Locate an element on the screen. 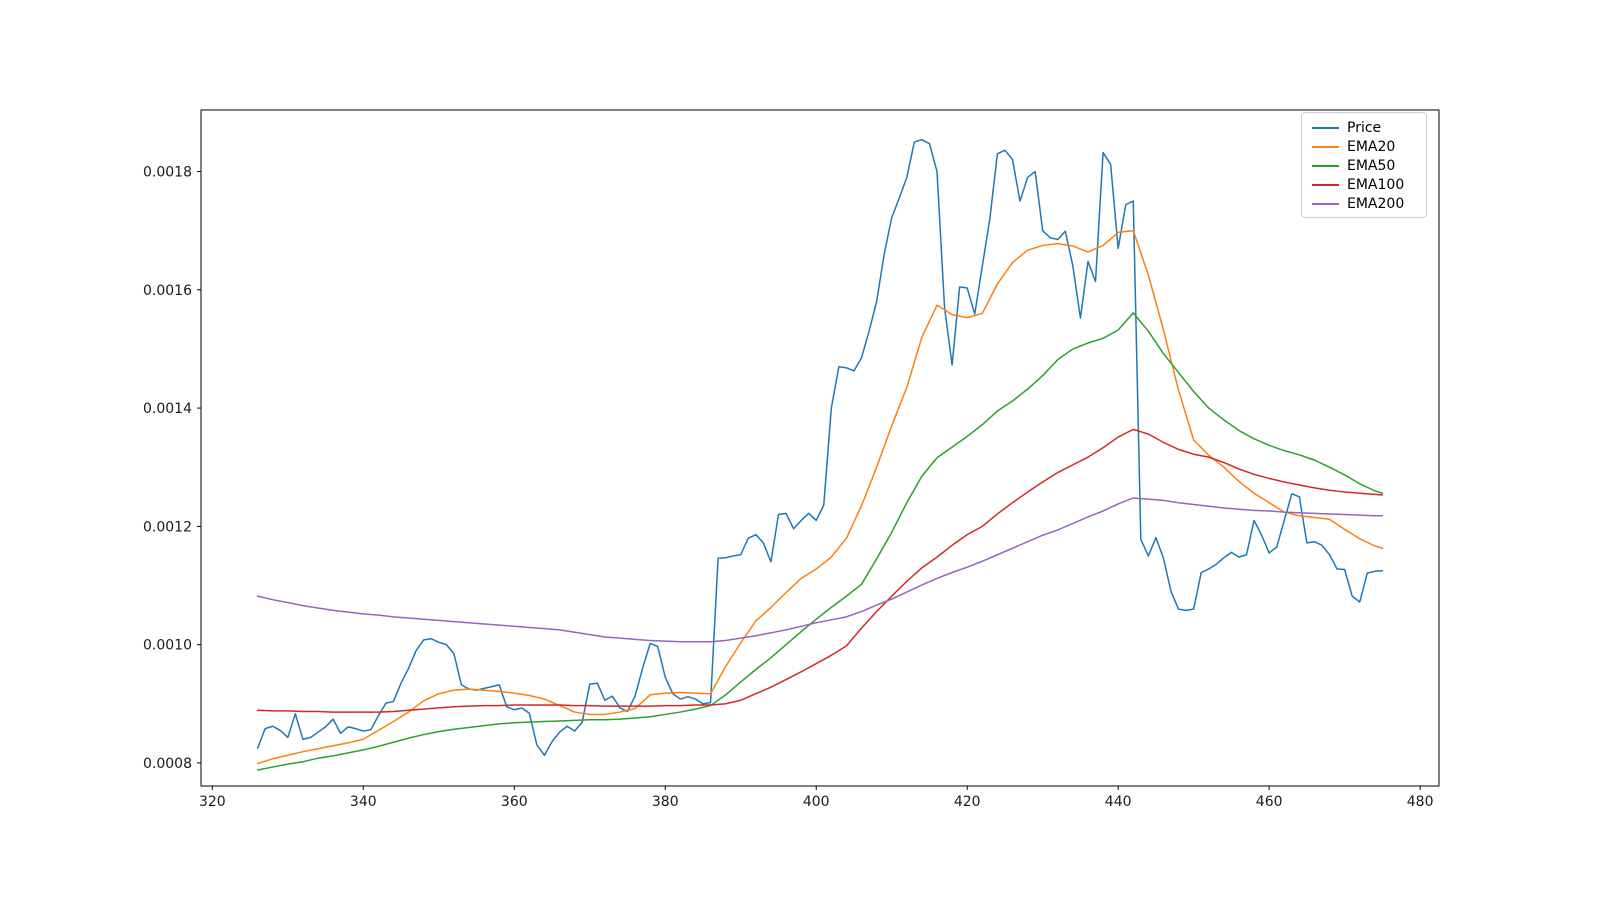  x-tick-label: 440 is located at coordinates (1118, 802).